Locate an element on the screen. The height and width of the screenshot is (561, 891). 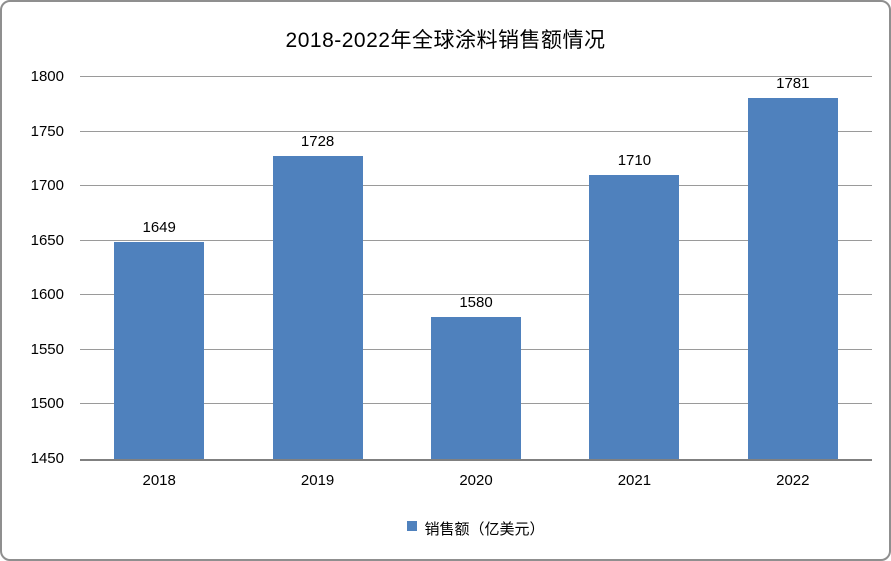
x-axis-label: 2020 is located at coordinates (476, 480).